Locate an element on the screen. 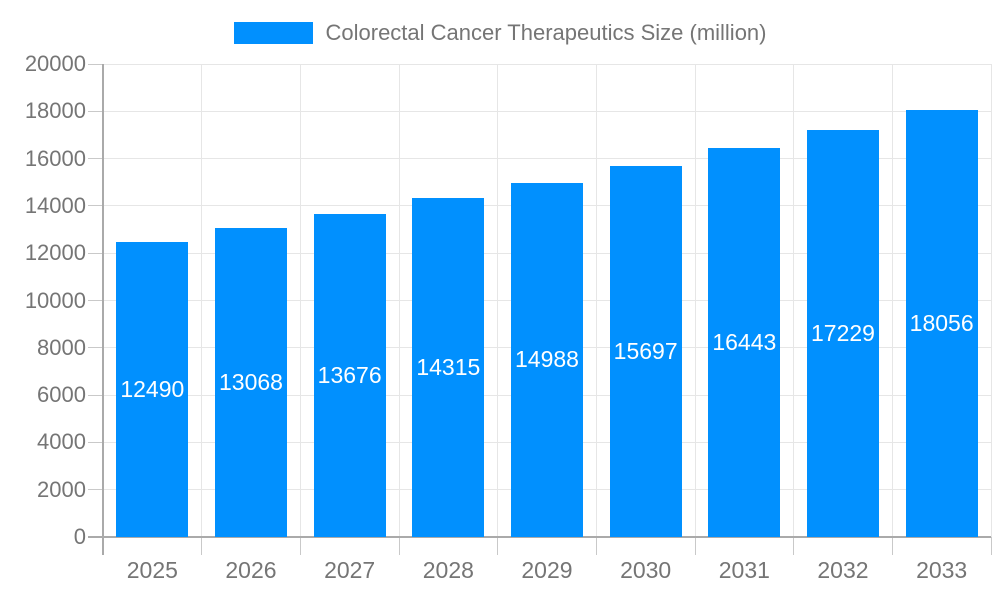 The width and height of the screenshot is (1000, 600). bar-value-label: 12490 is located at coordinates (152, 388).